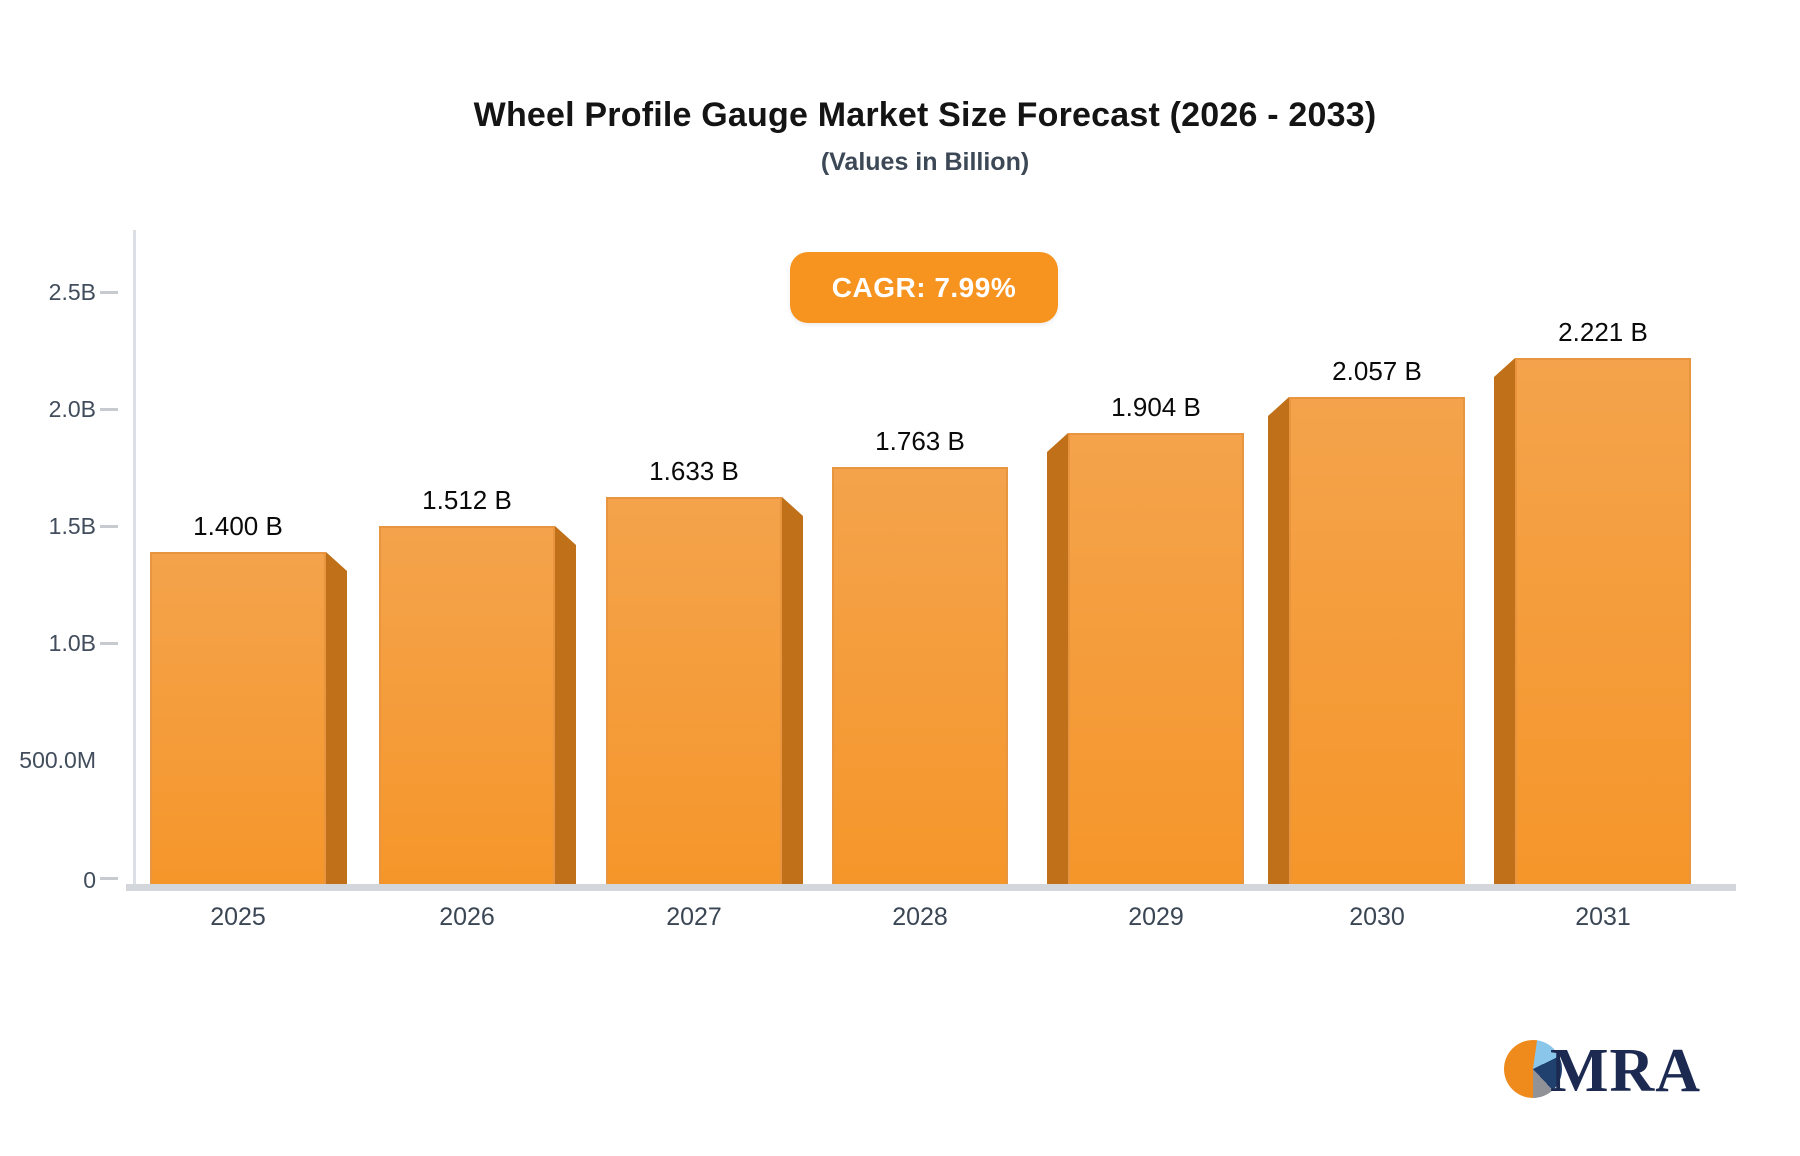  Describe the element at coordinates (467, 917) in the screenshot. I see `x-label-2026: 2026` at that location.